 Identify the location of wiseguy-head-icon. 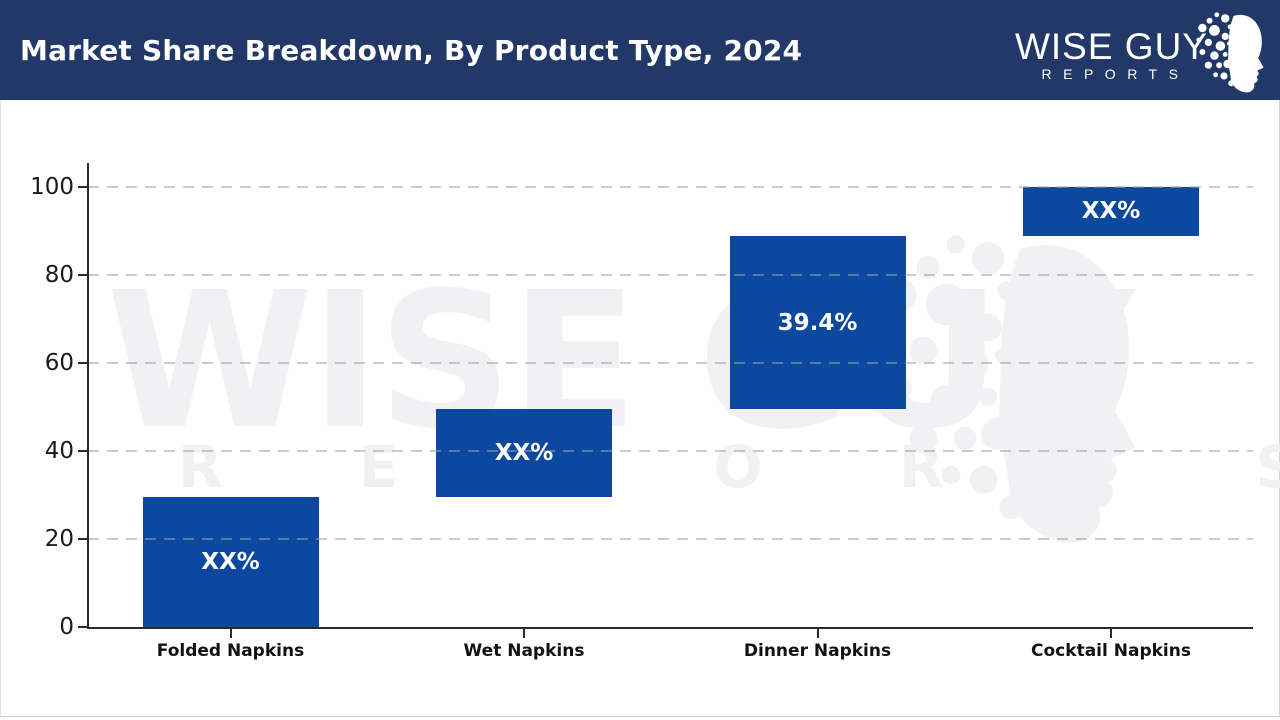
(1230, 52).